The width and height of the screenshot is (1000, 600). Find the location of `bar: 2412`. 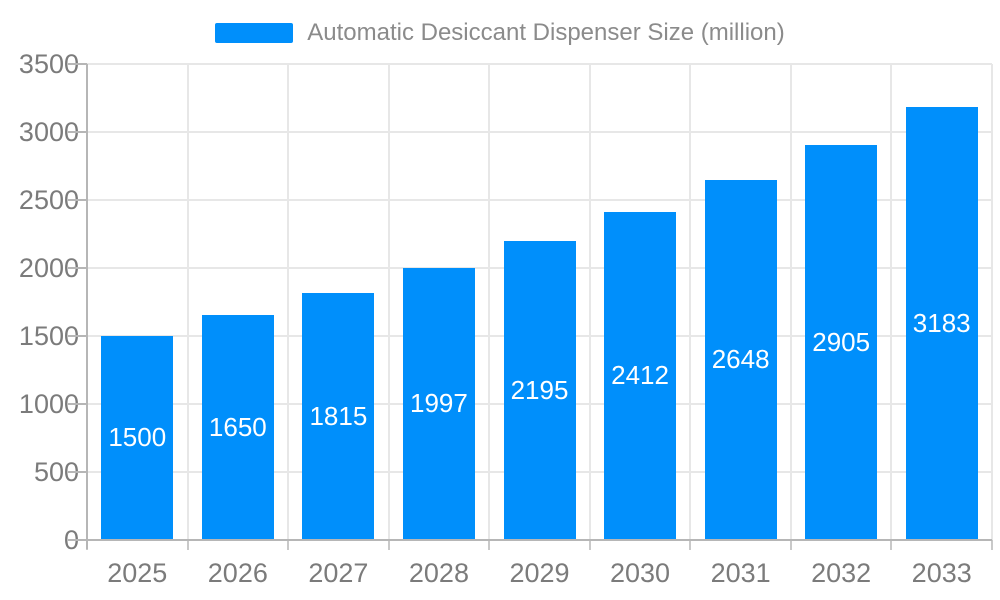

bar: 2412 is located at coordinates (640, 375).